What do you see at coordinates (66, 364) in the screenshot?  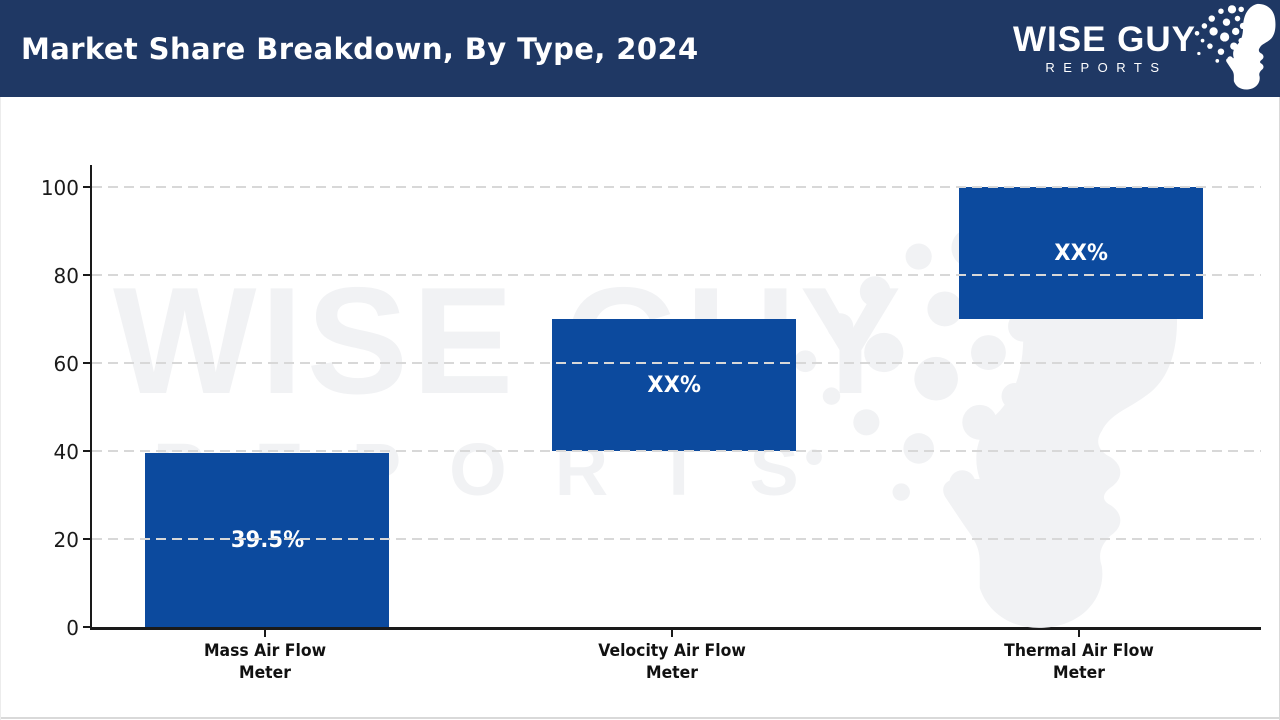 I see `y-tick-label: 60` at bounding box center [66, 364].